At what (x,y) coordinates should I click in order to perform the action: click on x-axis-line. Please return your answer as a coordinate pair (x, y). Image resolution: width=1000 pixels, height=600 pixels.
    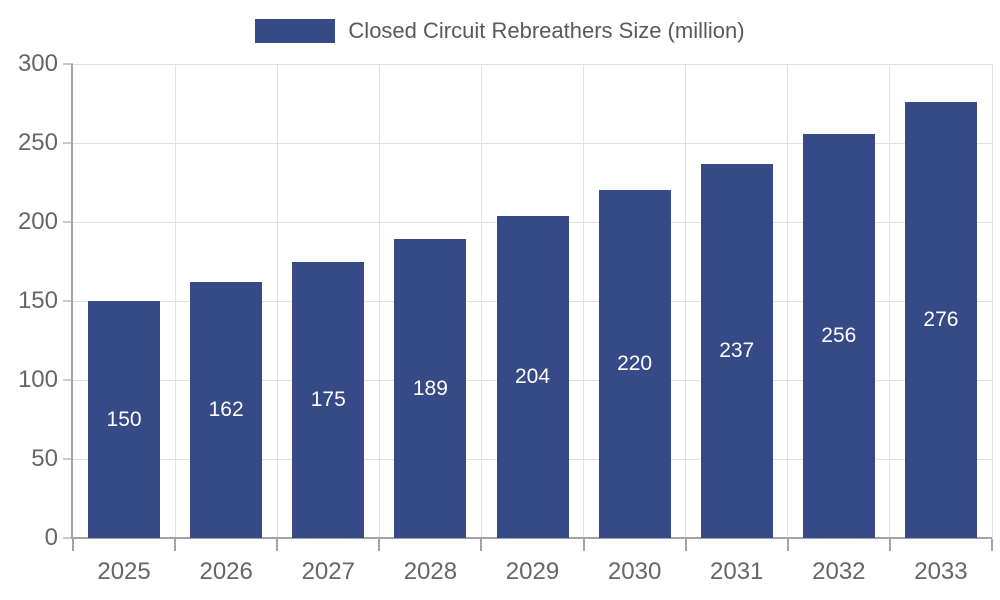
    Looking at the image, I should click on (531, 538).